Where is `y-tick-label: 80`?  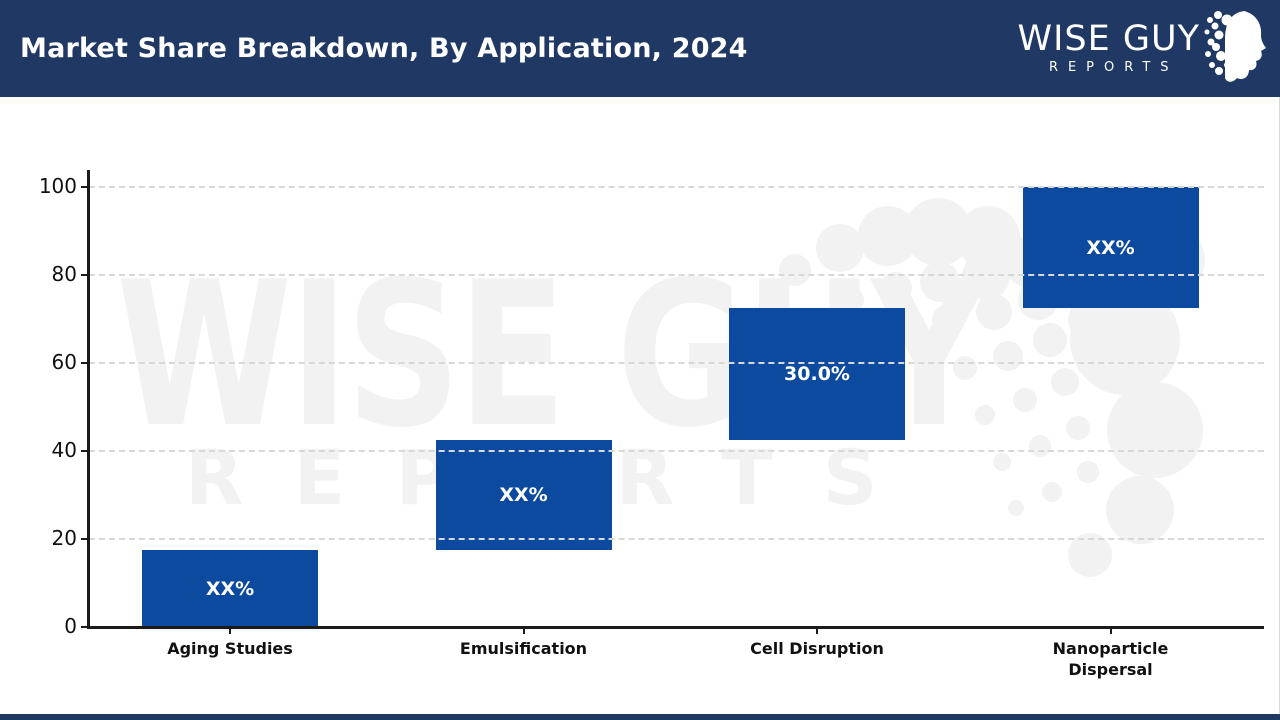
y-tick-label: 80 is located at coordinates (64, 274).